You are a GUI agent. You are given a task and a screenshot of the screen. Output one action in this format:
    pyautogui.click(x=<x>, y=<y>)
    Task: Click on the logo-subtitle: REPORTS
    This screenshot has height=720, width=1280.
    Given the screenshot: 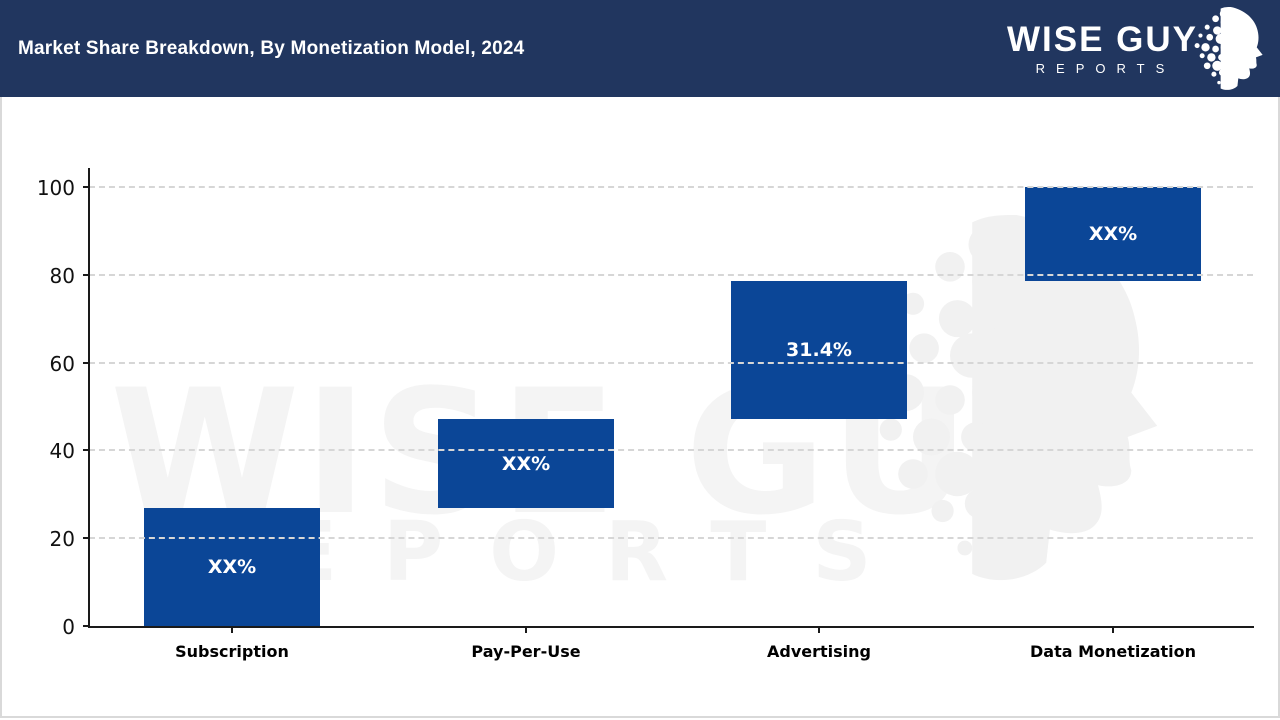 What is the action you would take?
    pyautogui.click(x=1105, y=68)
    